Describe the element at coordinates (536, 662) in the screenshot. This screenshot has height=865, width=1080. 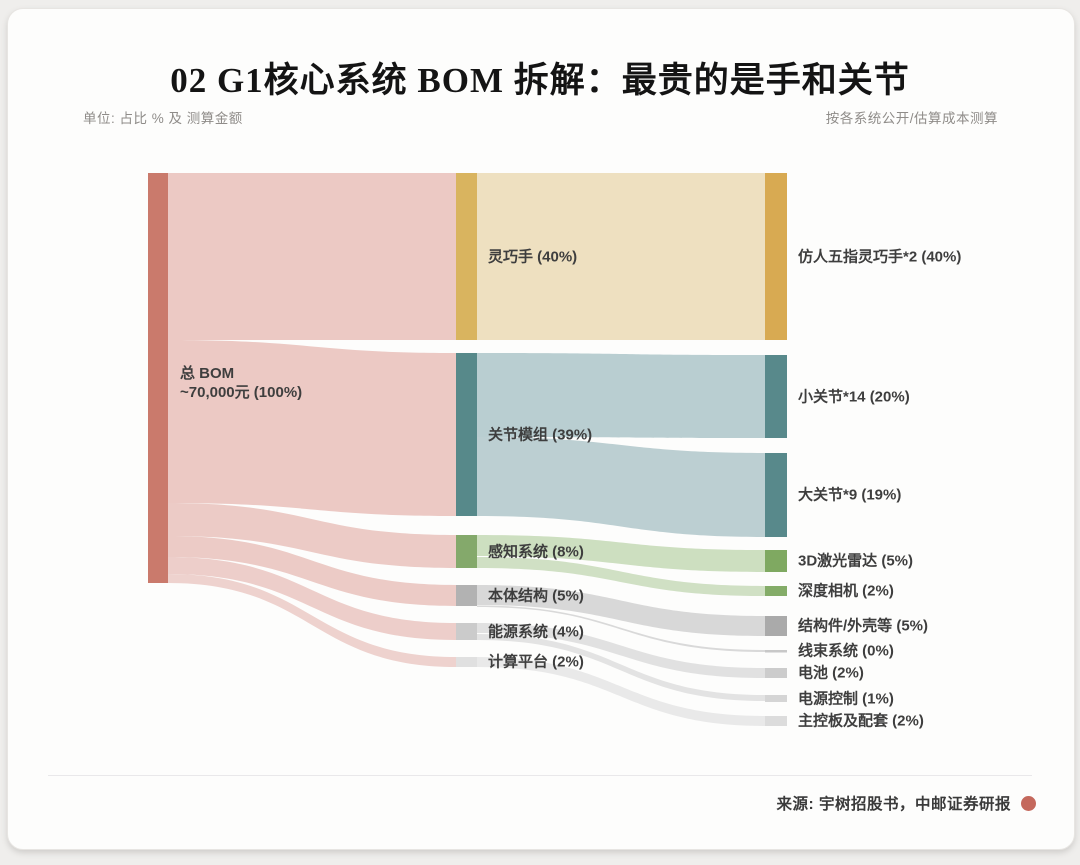
I see `sankey-node-label-compute: 计算平台 (2%)` at that location.